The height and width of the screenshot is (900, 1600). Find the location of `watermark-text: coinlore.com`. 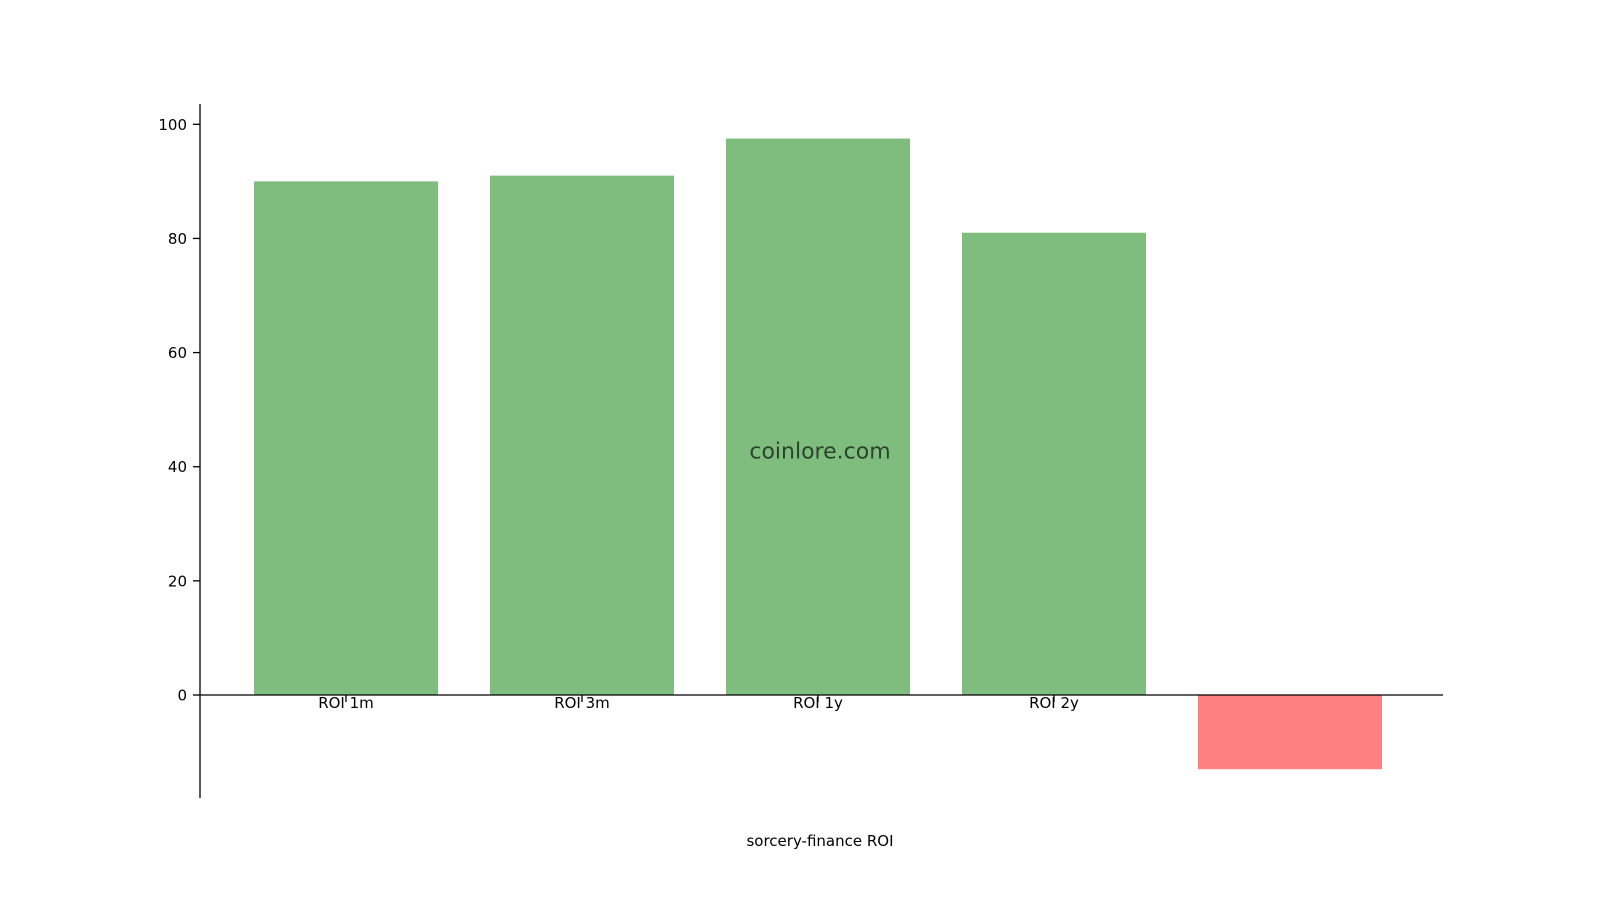

watermark-text: coinlore.com is located at coordinates (819, 452).